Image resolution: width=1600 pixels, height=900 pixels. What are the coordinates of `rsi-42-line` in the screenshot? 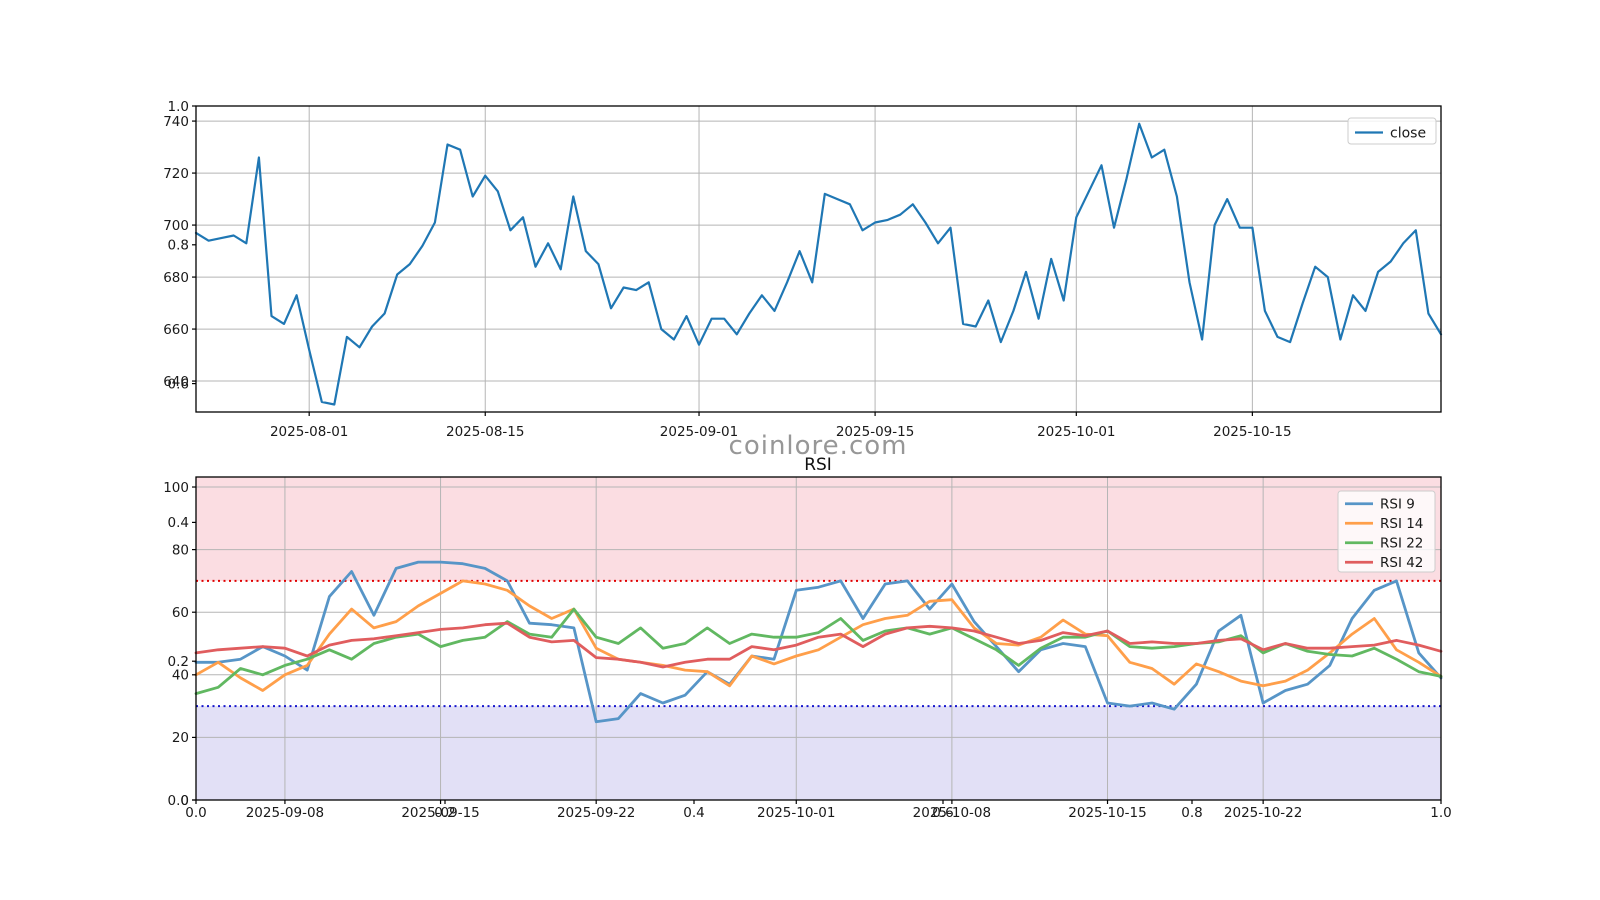 It's located at (818, 645).